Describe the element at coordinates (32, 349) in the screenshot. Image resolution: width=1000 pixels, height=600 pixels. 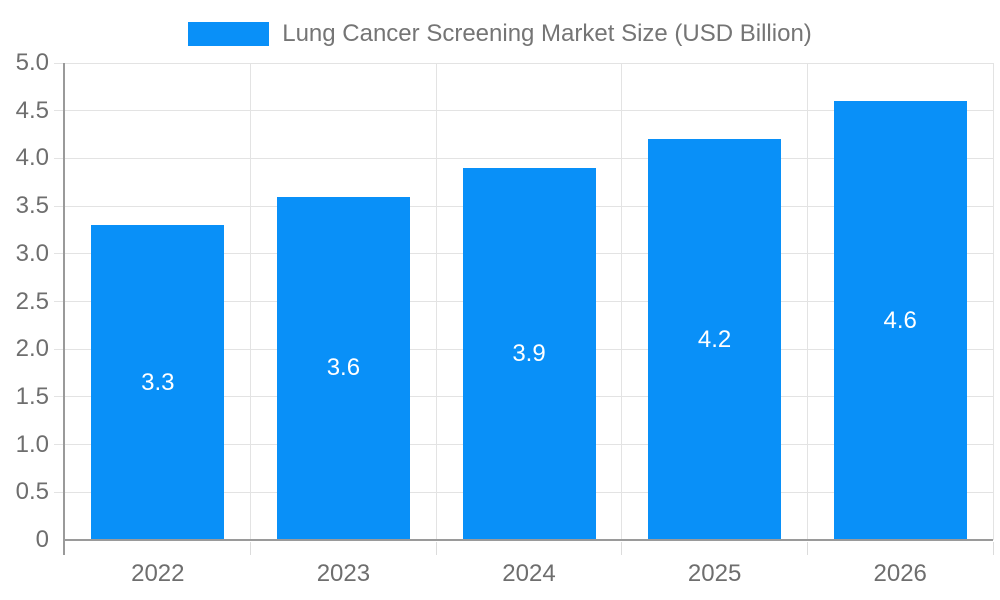
I see `y-tick-label: 2.0` at that location.